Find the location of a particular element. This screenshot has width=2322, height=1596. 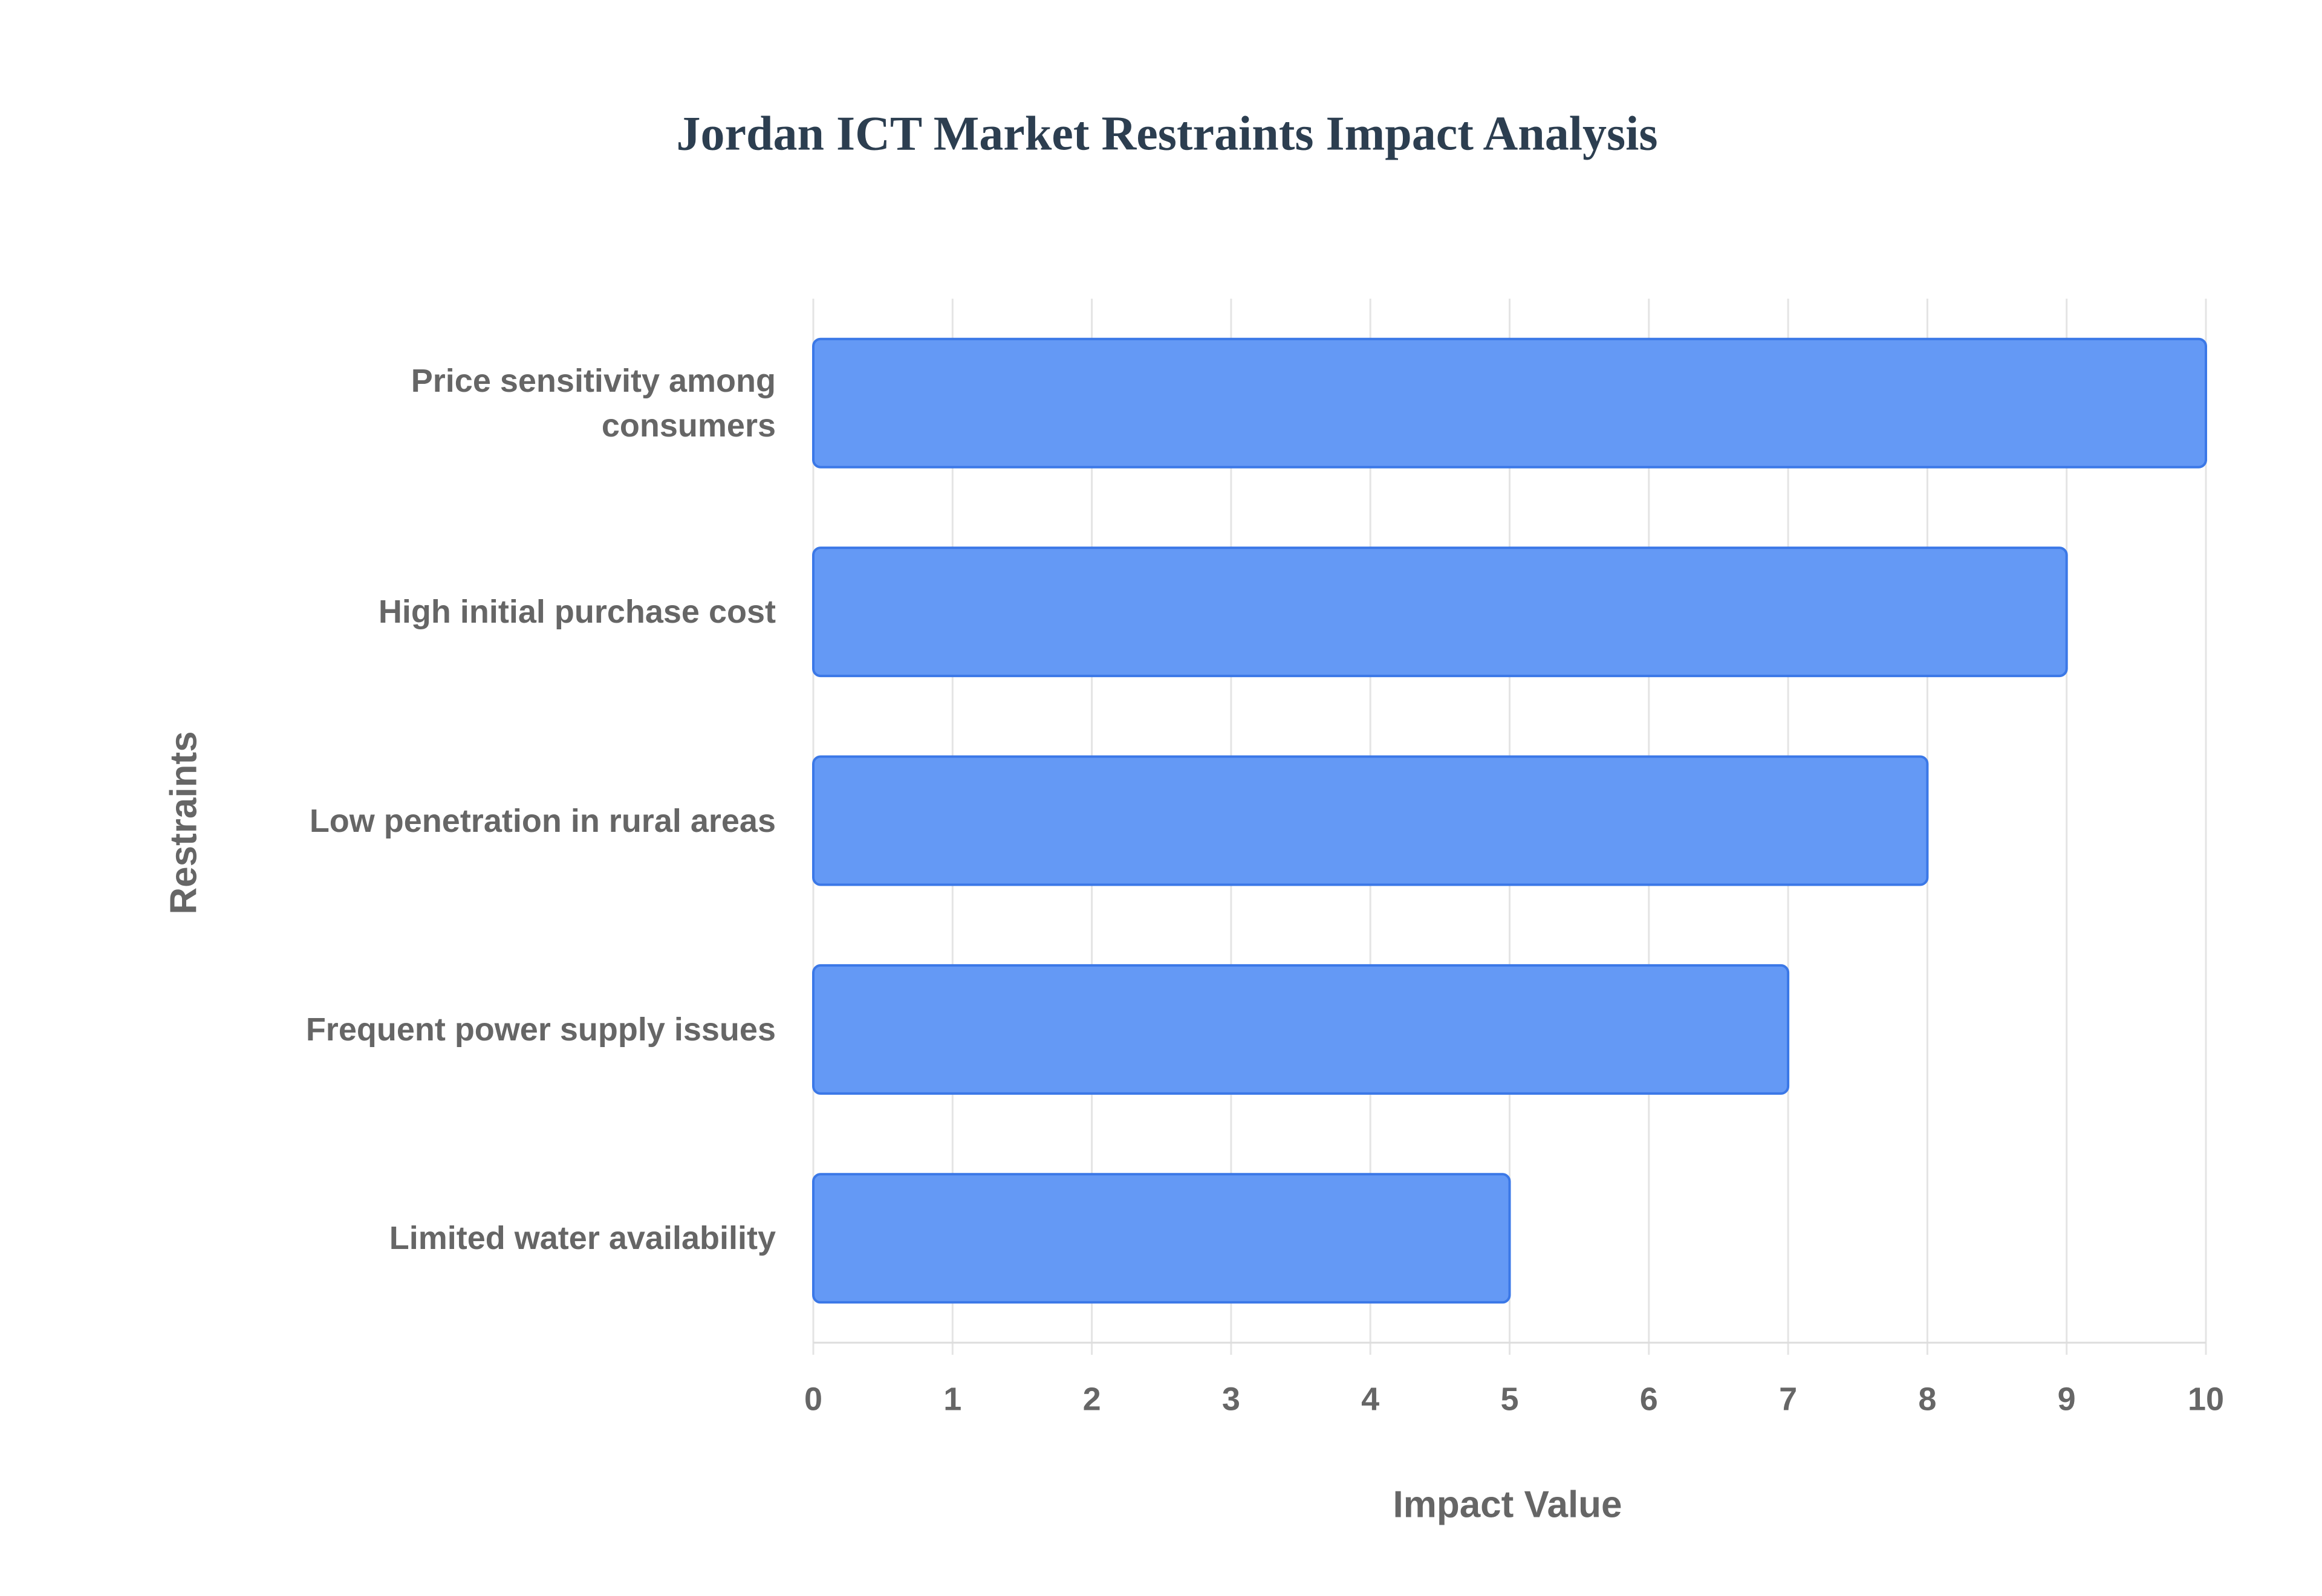

x-tick-label: 0 is located at coordinates (813, 1399).